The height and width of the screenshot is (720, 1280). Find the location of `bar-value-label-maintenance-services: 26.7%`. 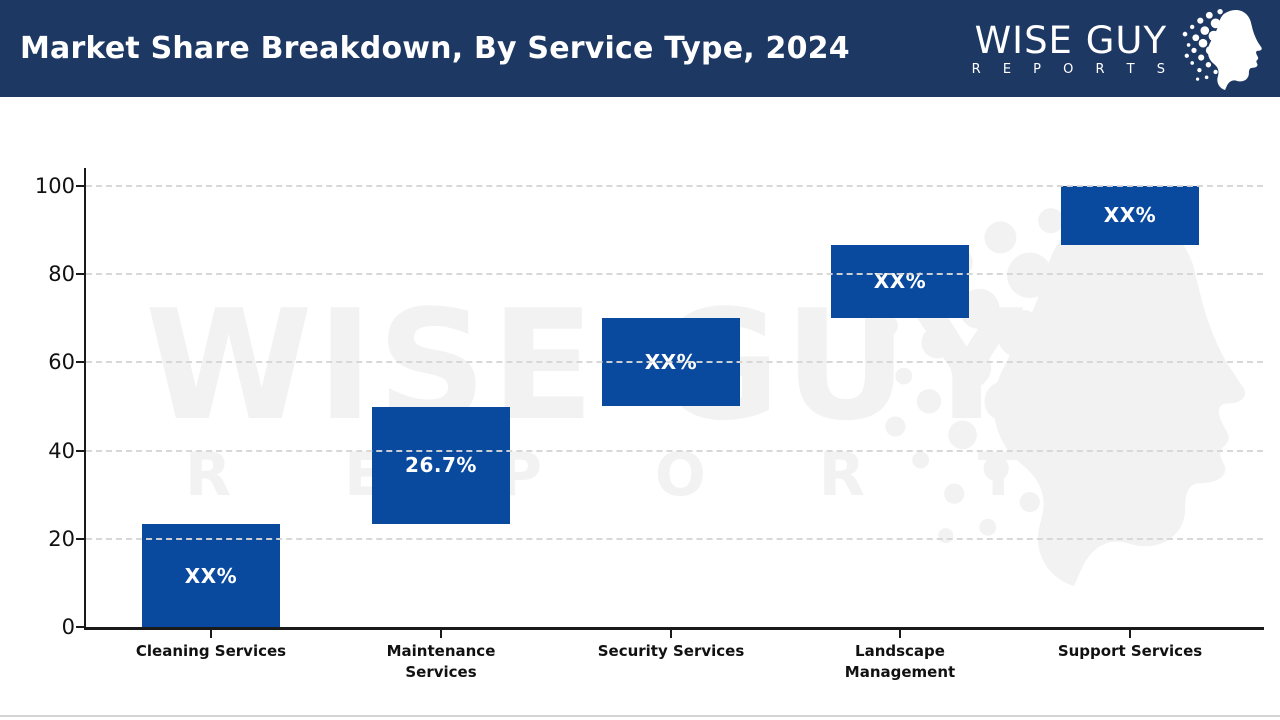

bar-value-label-maintenance-services: 26.7% is located at coordinates (441, 465).